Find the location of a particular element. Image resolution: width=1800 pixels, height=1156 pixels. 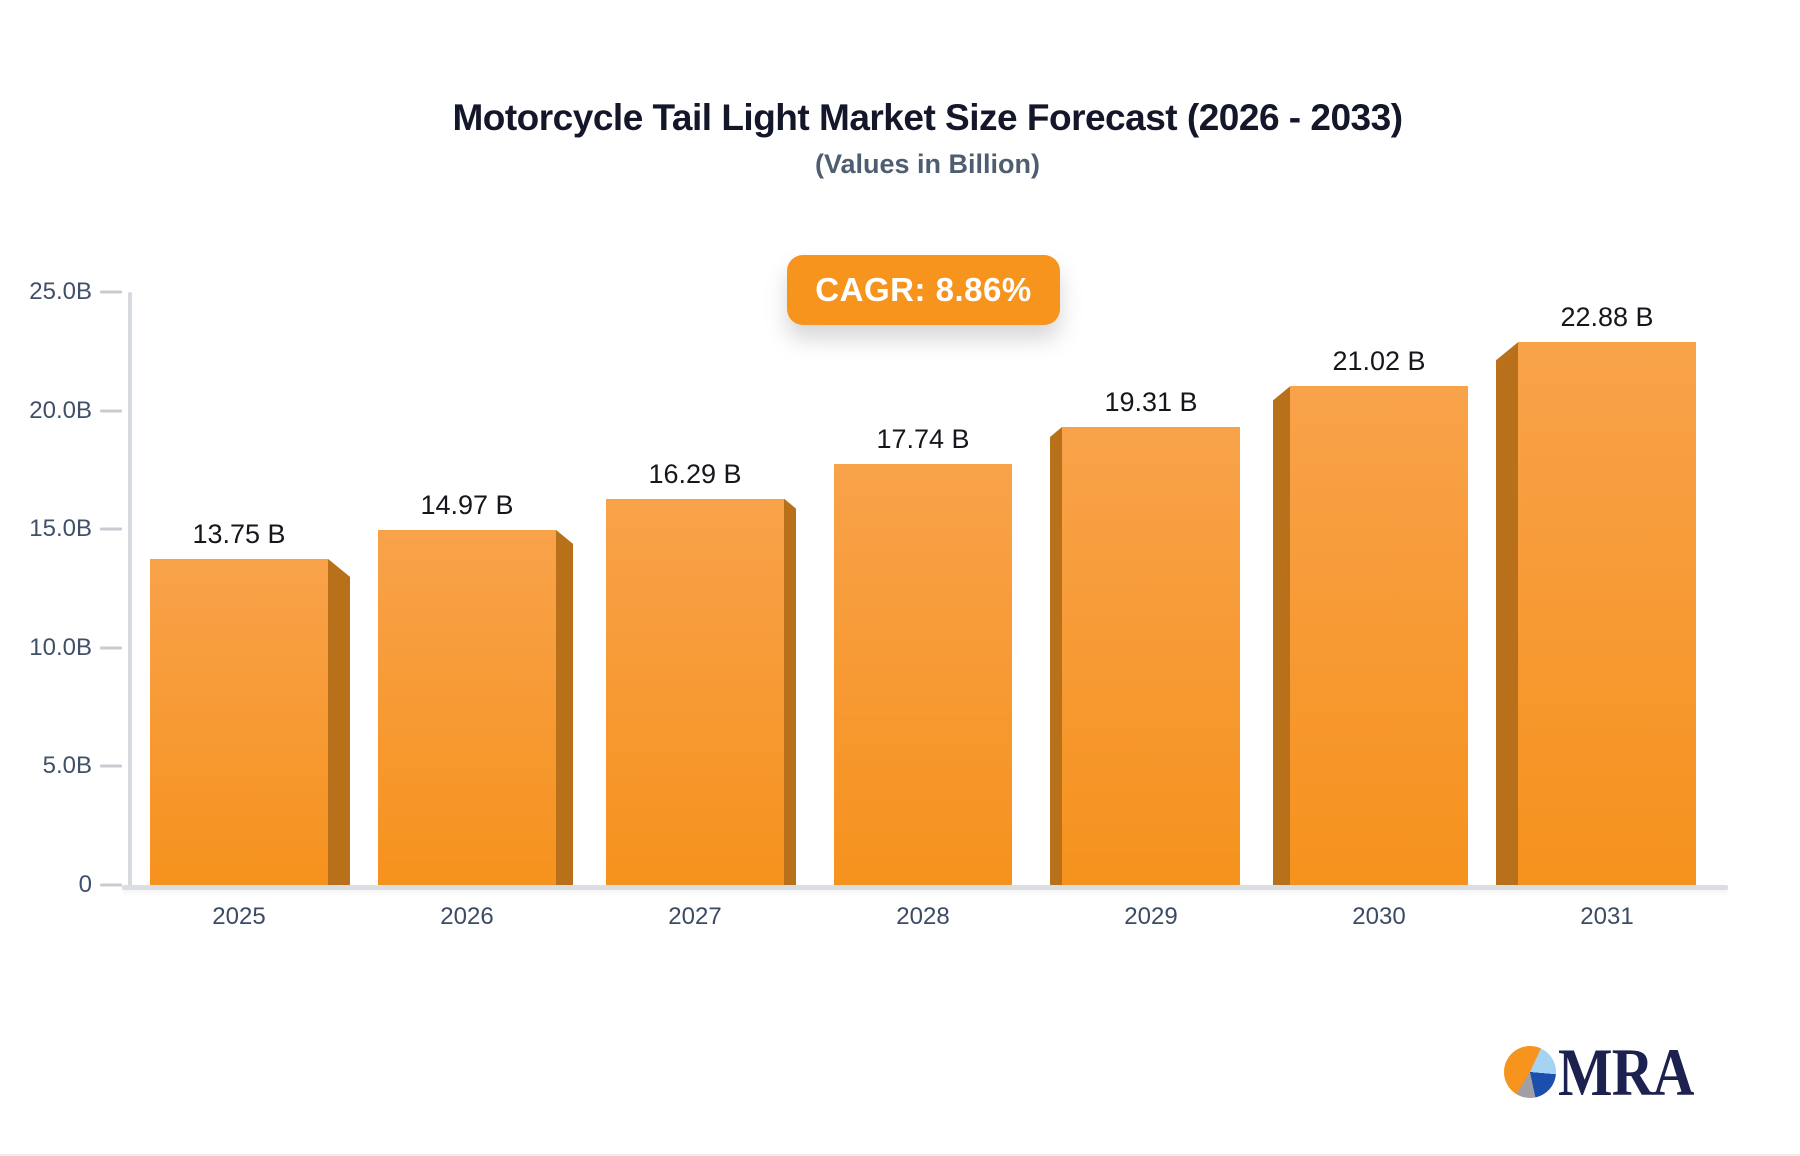

x-category-label-2031: 2031 is located at coordinates (1607, 916).